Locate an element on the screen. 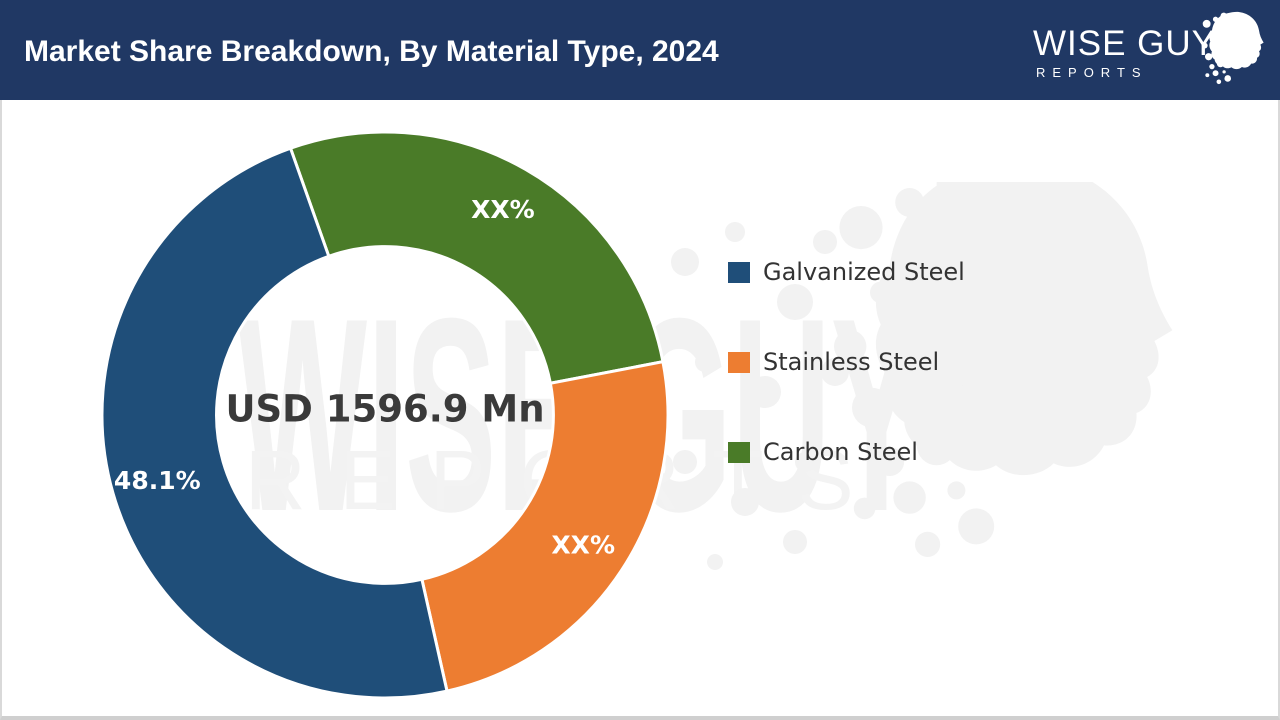 The image size is (1280, 720). donut-segment-carbon-steel is located at coordinates (476, 258).